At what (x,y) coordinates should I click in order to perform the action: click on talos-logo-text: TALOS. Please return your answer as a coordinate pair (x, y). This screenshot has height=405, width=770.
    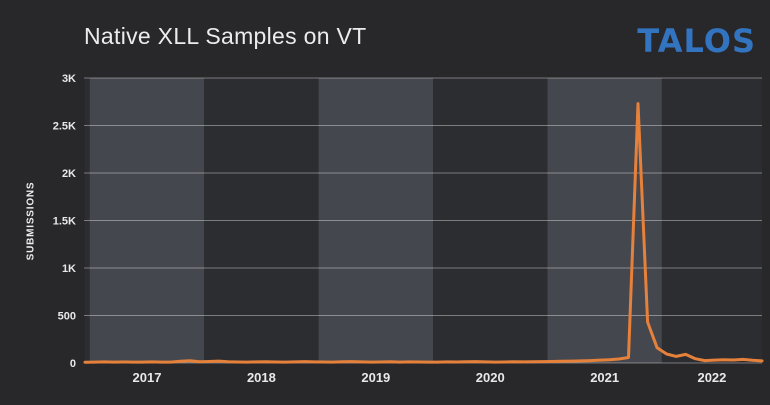
    Looking at the image, I should click on (696, 40).